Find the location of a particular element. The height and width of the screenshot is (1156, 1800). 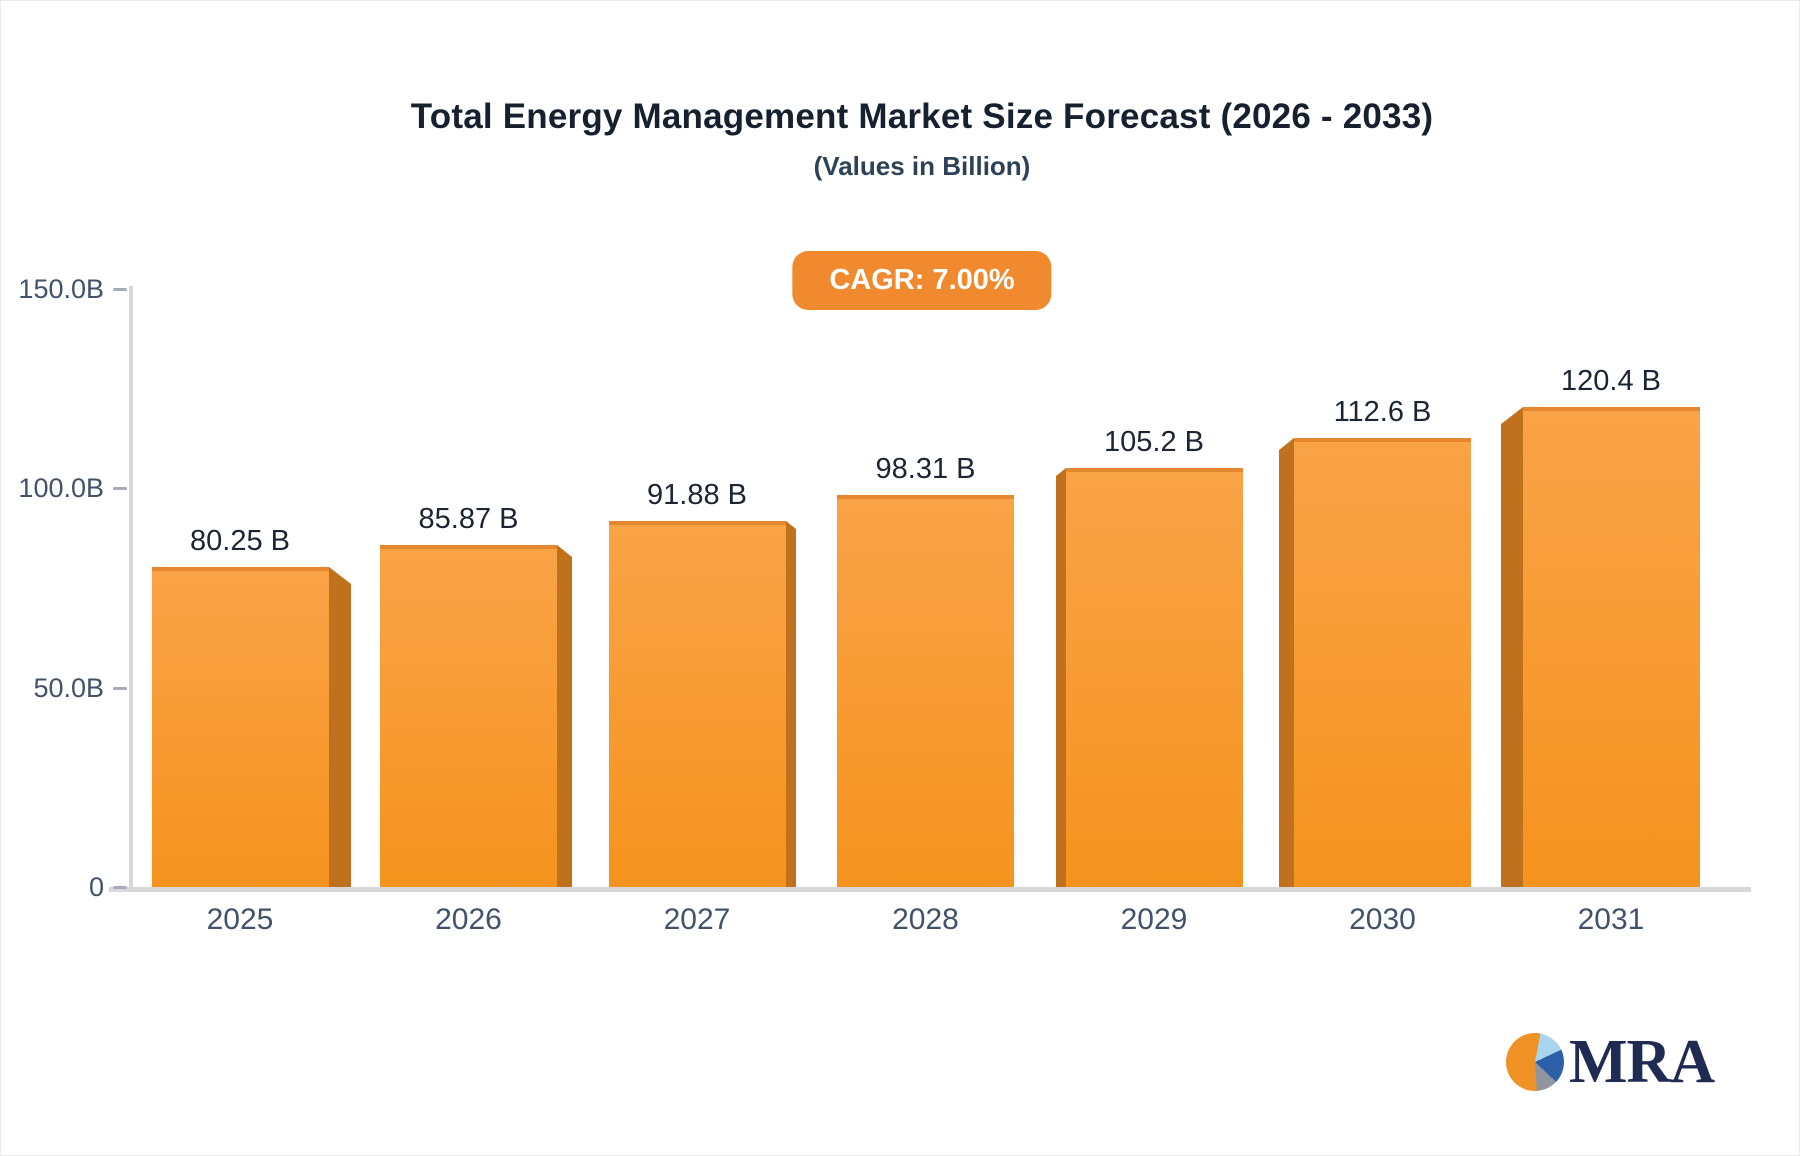

bar-value-label: 98.31 B is located at coordinates (925, 469).